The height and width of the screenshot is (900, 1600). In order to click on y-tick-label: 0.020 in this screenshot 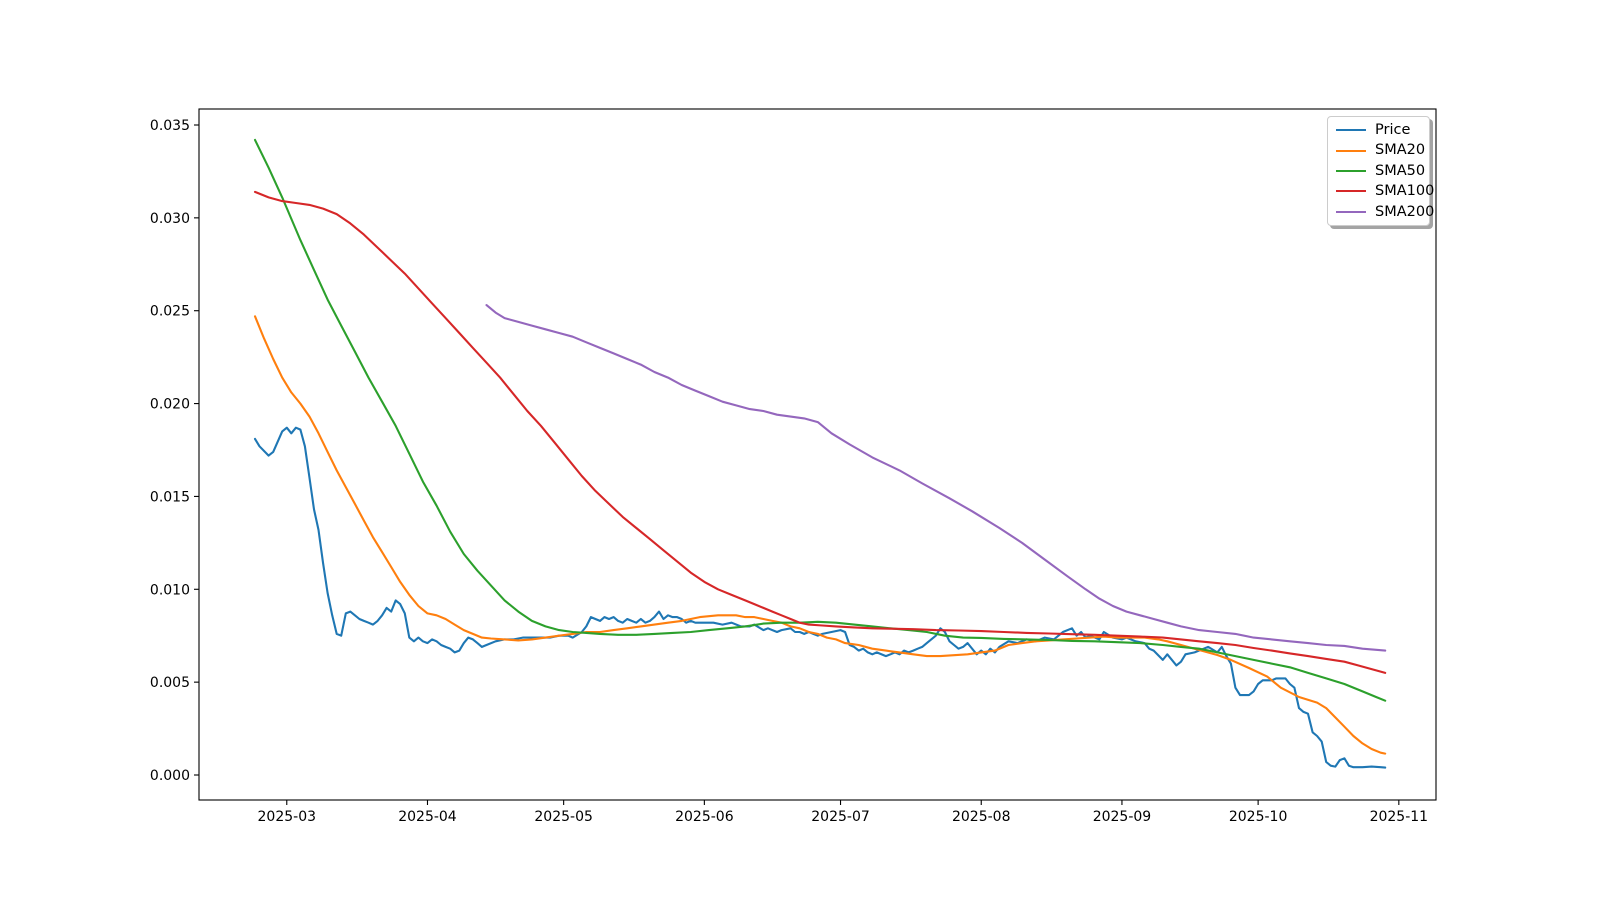, I will do `click(170, 405)`.